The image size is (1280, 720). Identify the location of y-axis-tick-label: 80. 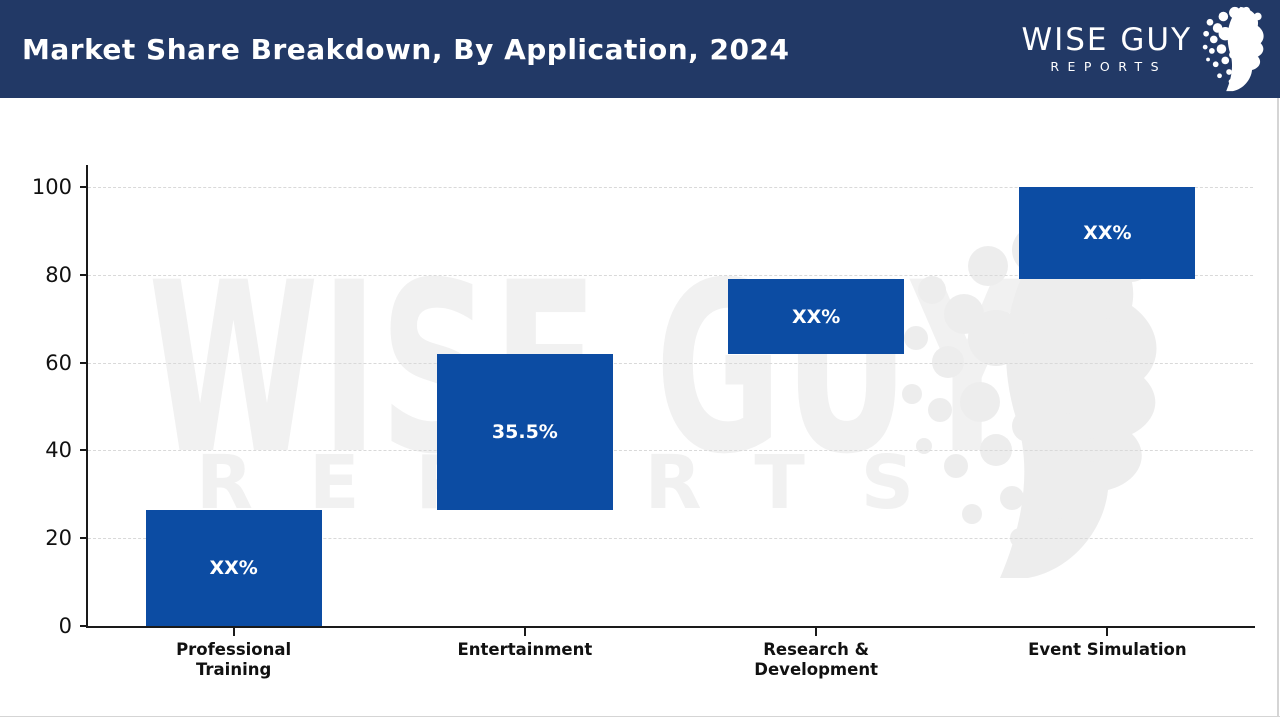
(58, 274).